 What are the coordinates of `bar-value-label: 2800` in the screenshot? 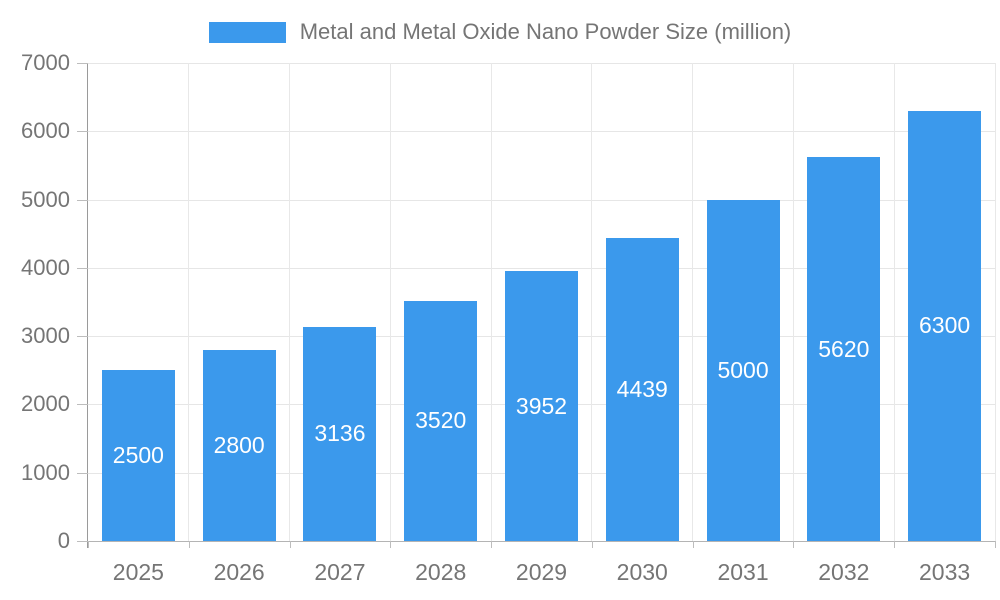 It's located at (239, 444).